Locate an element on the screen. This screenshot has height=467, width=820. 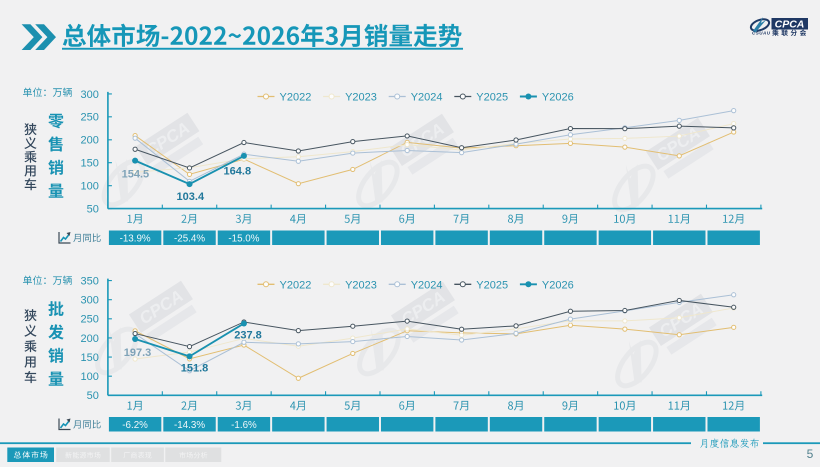
svg-text: 5 is located at coordinates (810, 454).